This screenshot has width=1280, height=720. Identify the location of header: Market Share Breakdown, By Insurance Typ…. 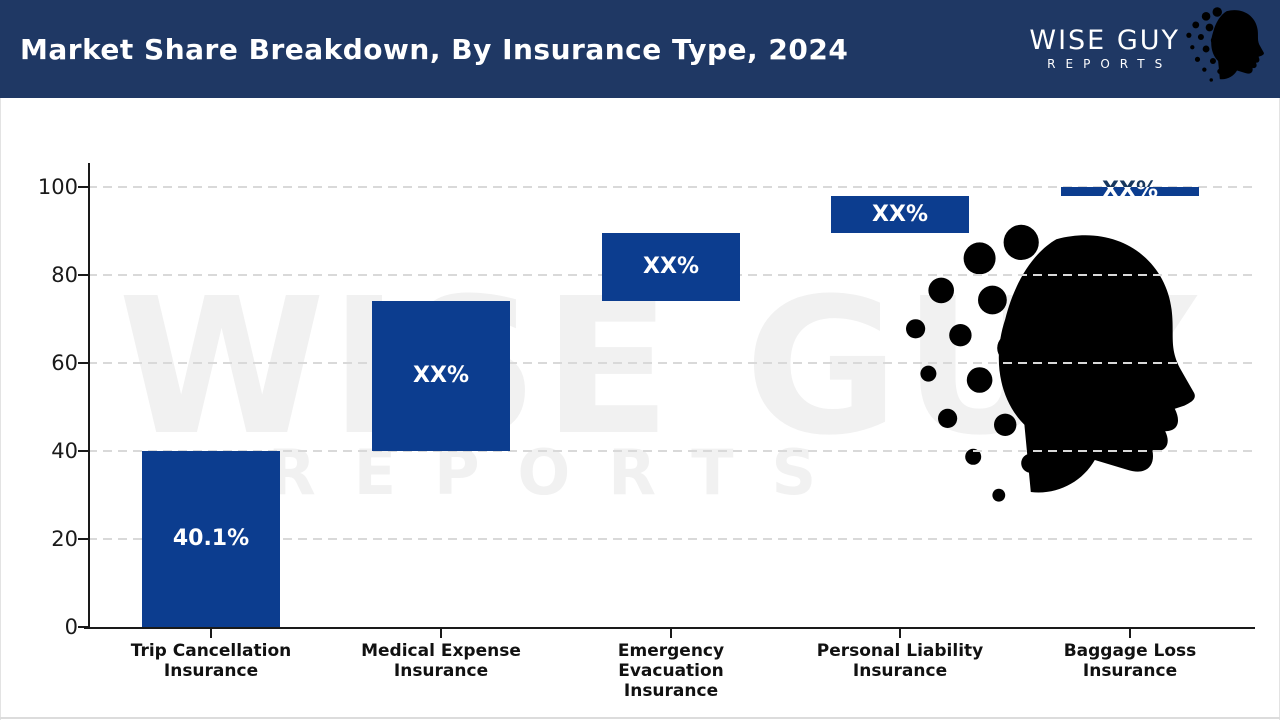
(640, 49).